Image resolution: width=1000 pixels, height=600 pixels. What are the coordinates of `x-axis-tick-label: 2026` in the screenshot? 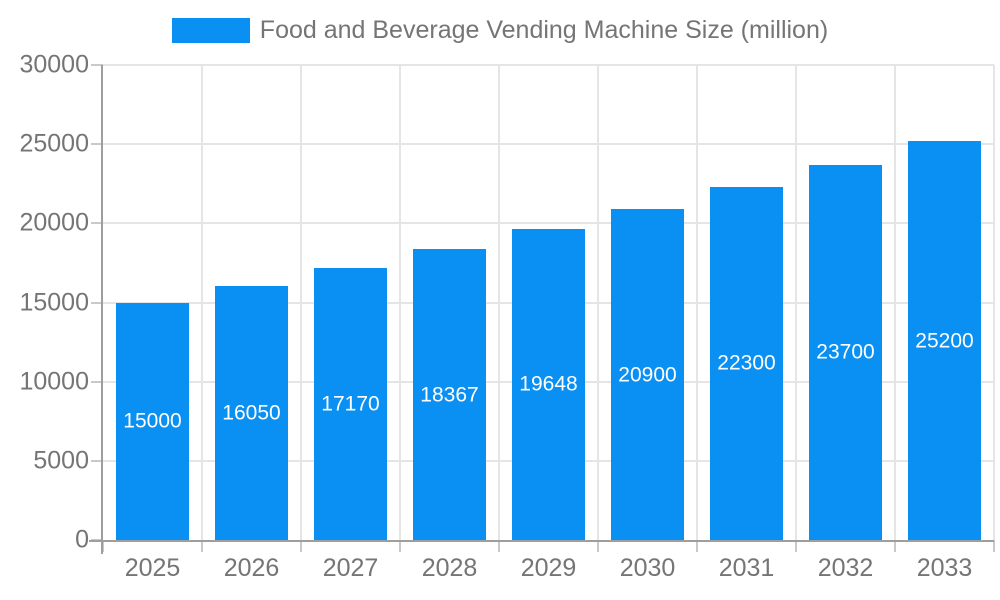 It's located at (251, 568).